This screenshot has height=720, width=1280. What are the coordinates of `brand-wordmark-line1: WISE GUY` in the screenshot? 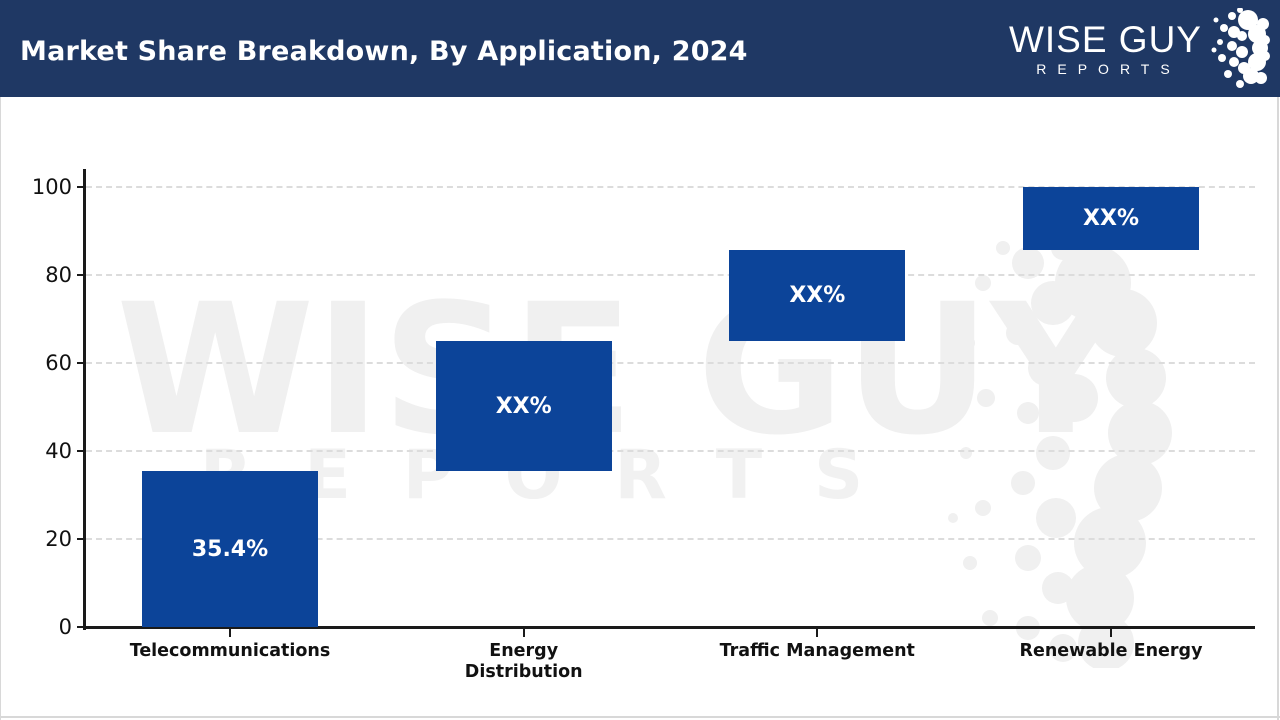 It's located at (1105, 39).